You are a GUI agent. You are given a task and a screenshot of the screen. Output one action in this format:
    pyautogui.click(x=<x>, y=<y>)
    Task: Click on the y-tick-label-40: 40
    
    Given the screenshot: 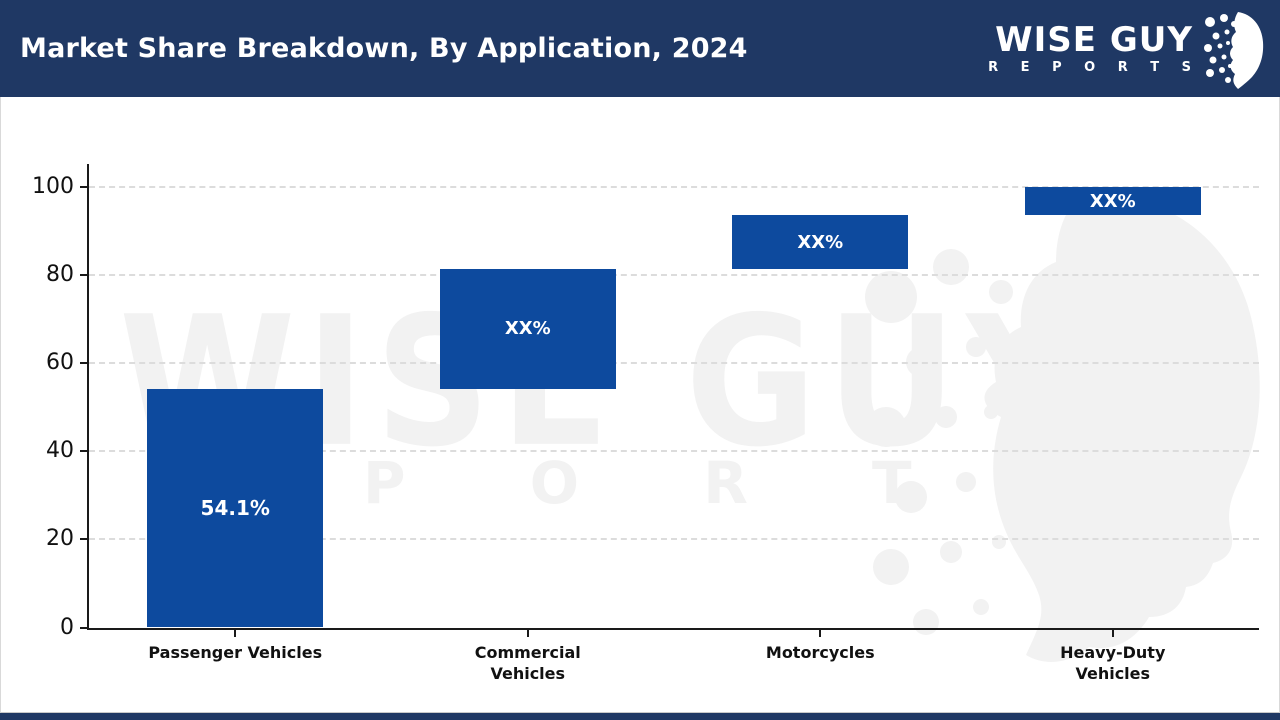 What is the action you would take?
    pyautogui.click(x=60, y=451)
    